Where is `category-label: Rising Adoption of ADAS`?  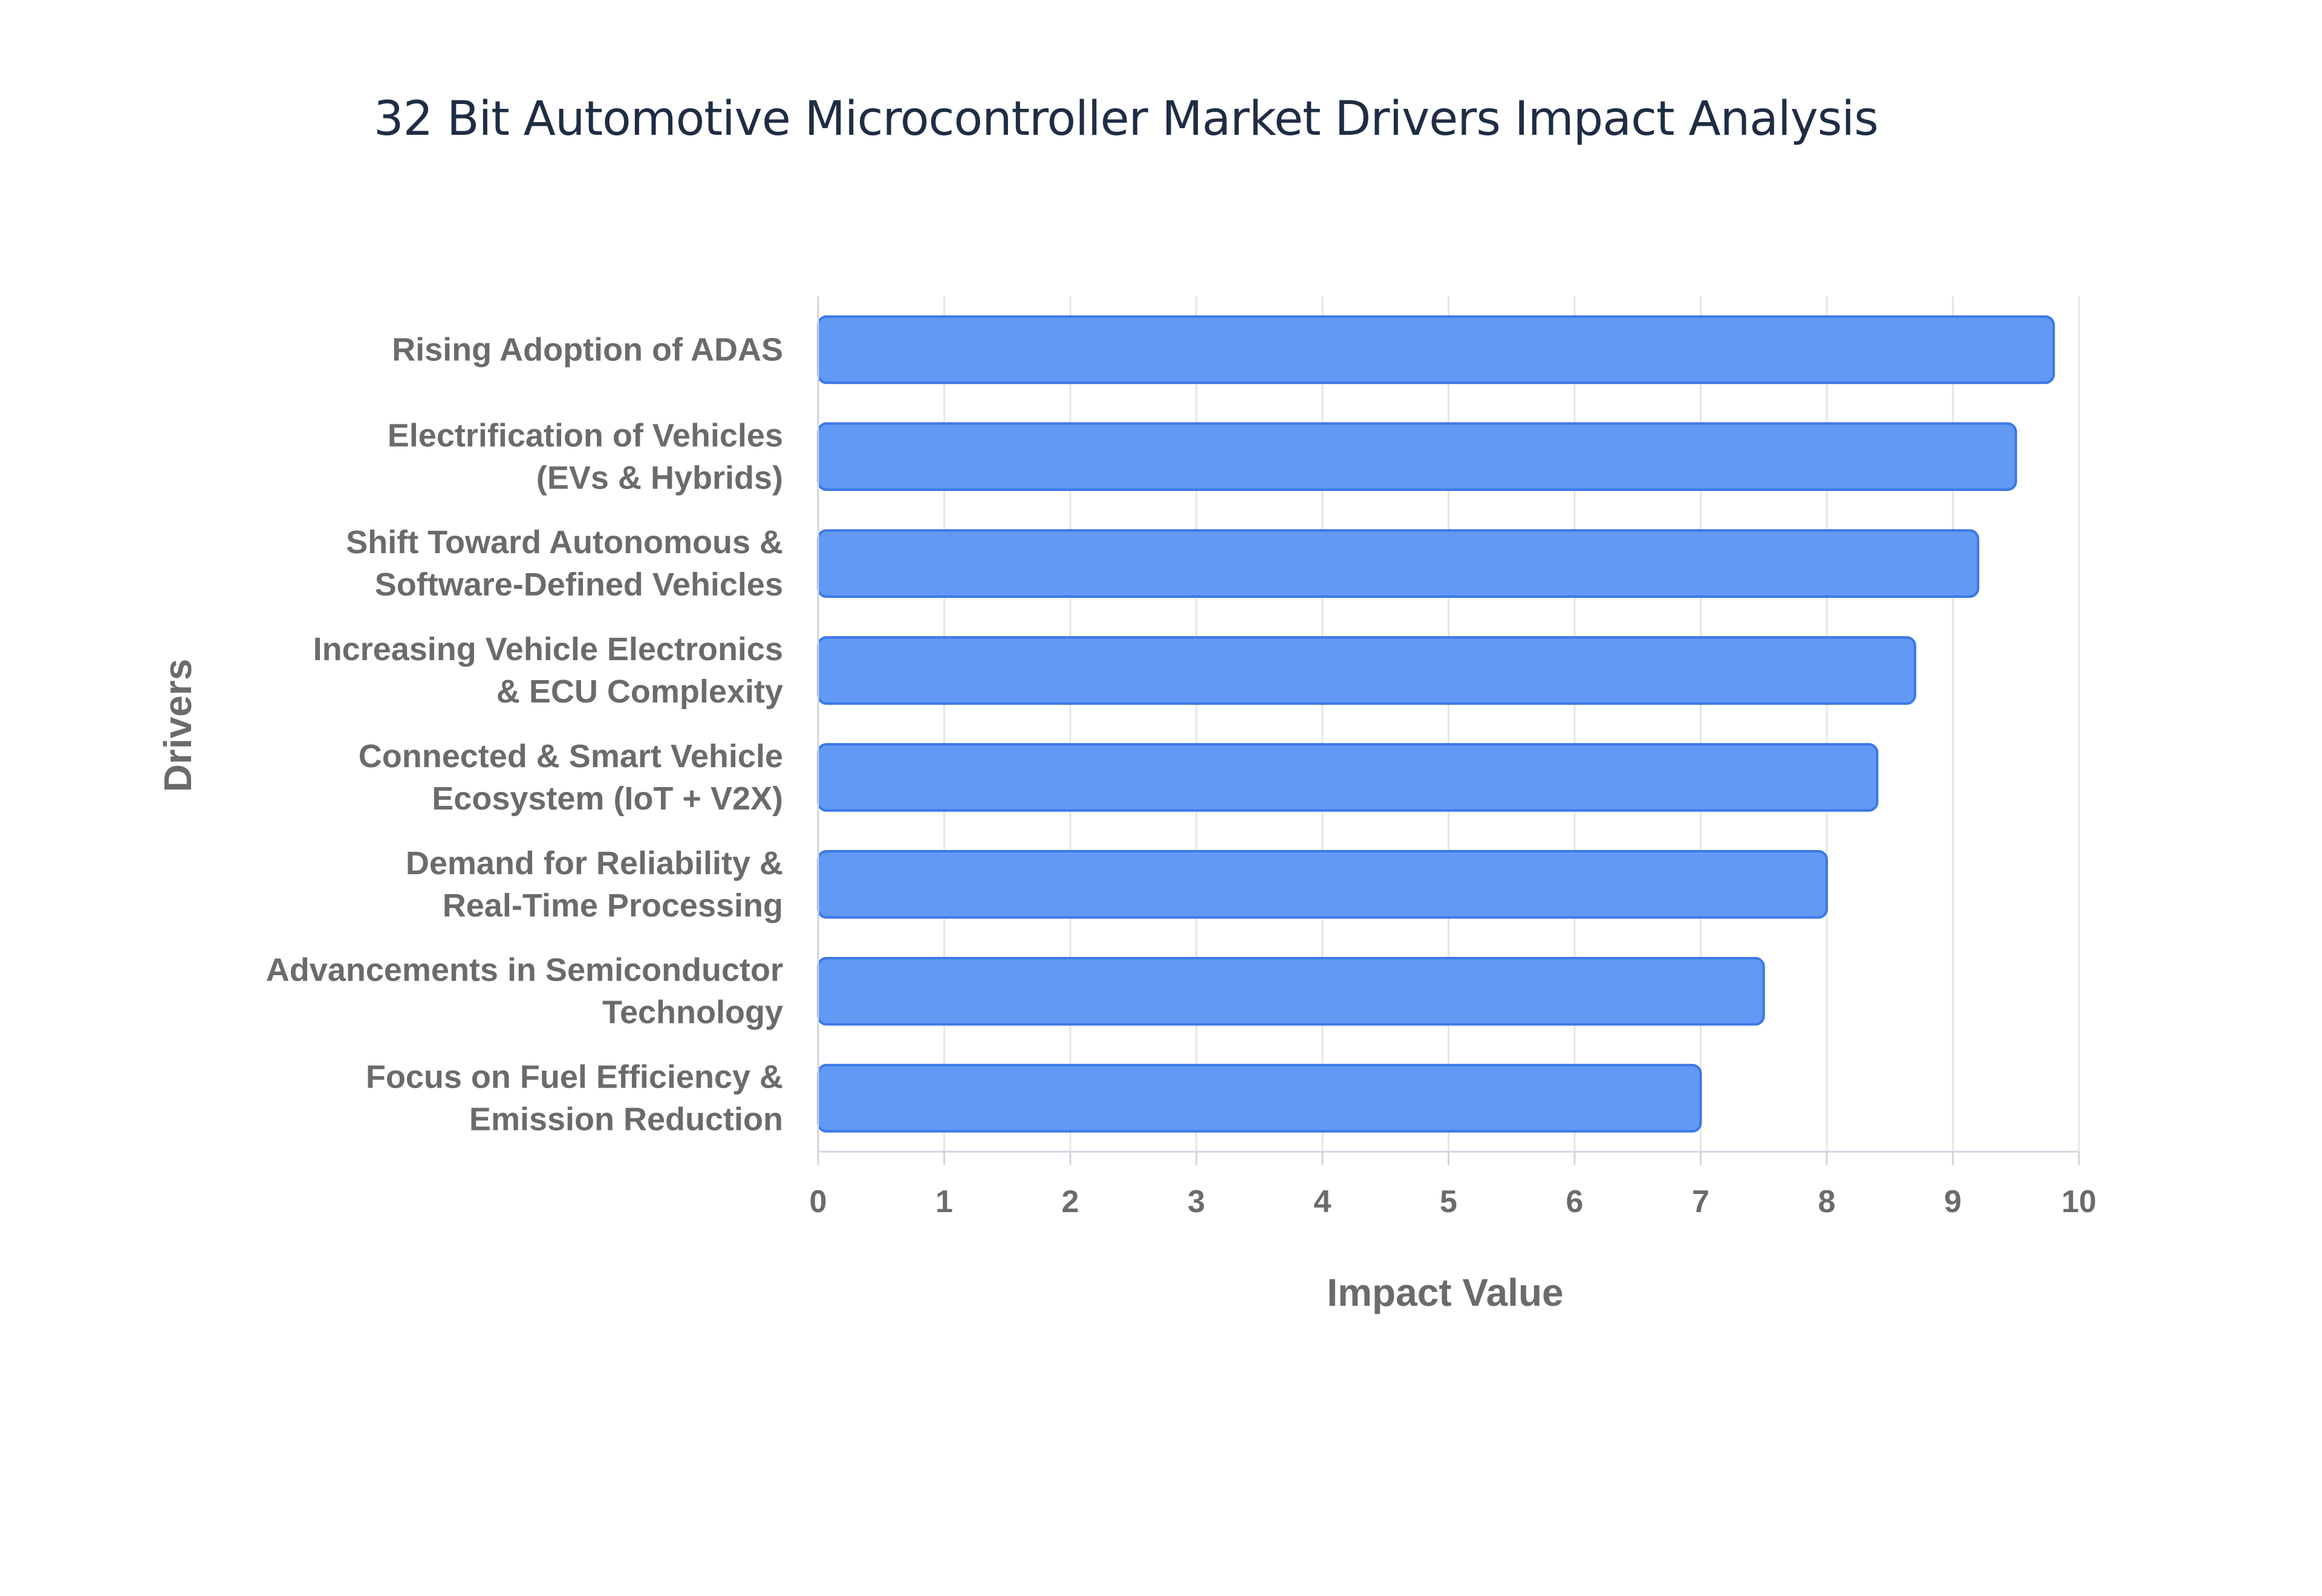 category-label: Rising Adoption of ADAS is located at coordinates (587, 349).